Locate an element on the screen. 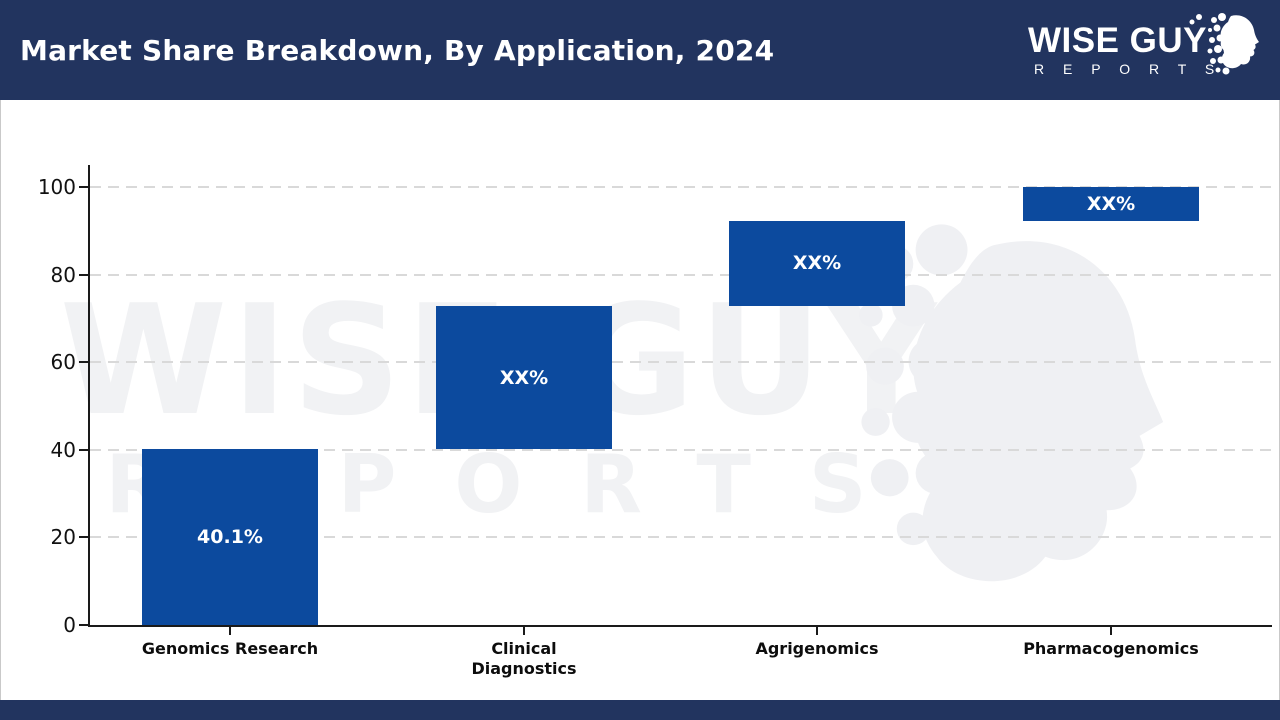 This screenshot has height=720, width=1280. bar-value-label-agrigenomics: XX% is located at coordinates (817, 263).